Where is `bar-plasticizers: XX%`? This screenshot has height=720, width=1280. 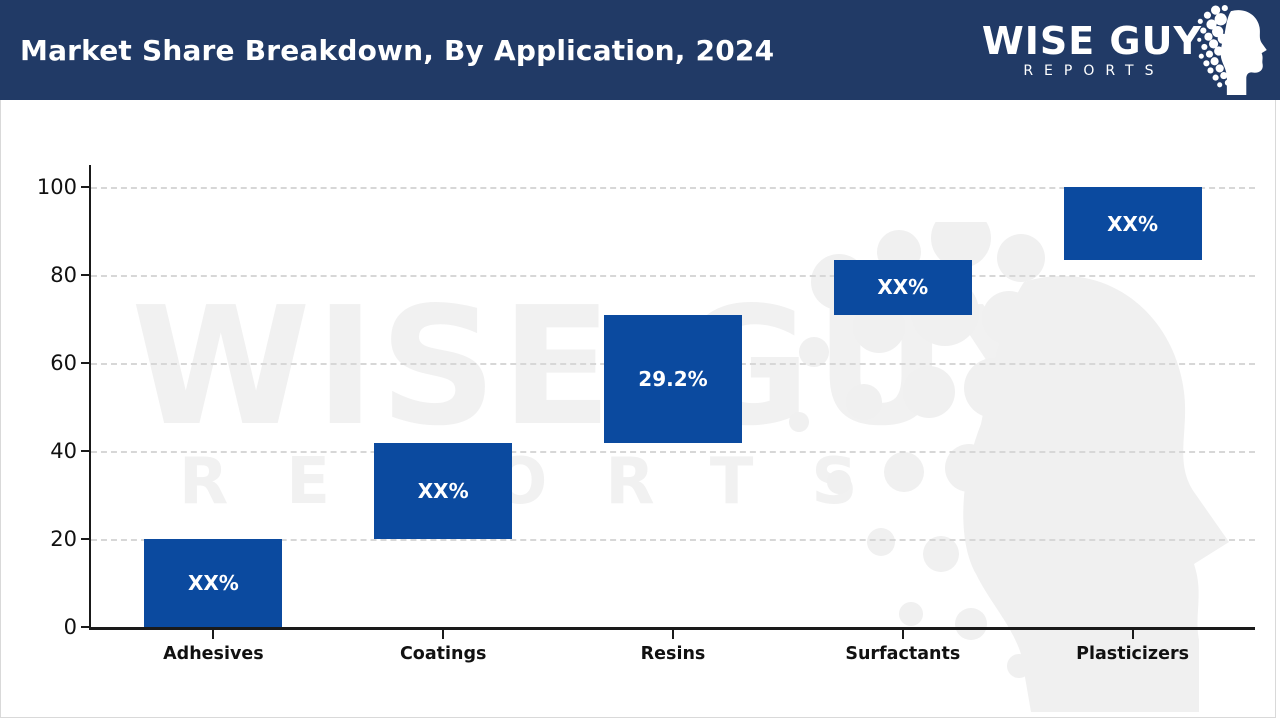 bar-plasticizers: XX% is located at coordinates (1132, 224).